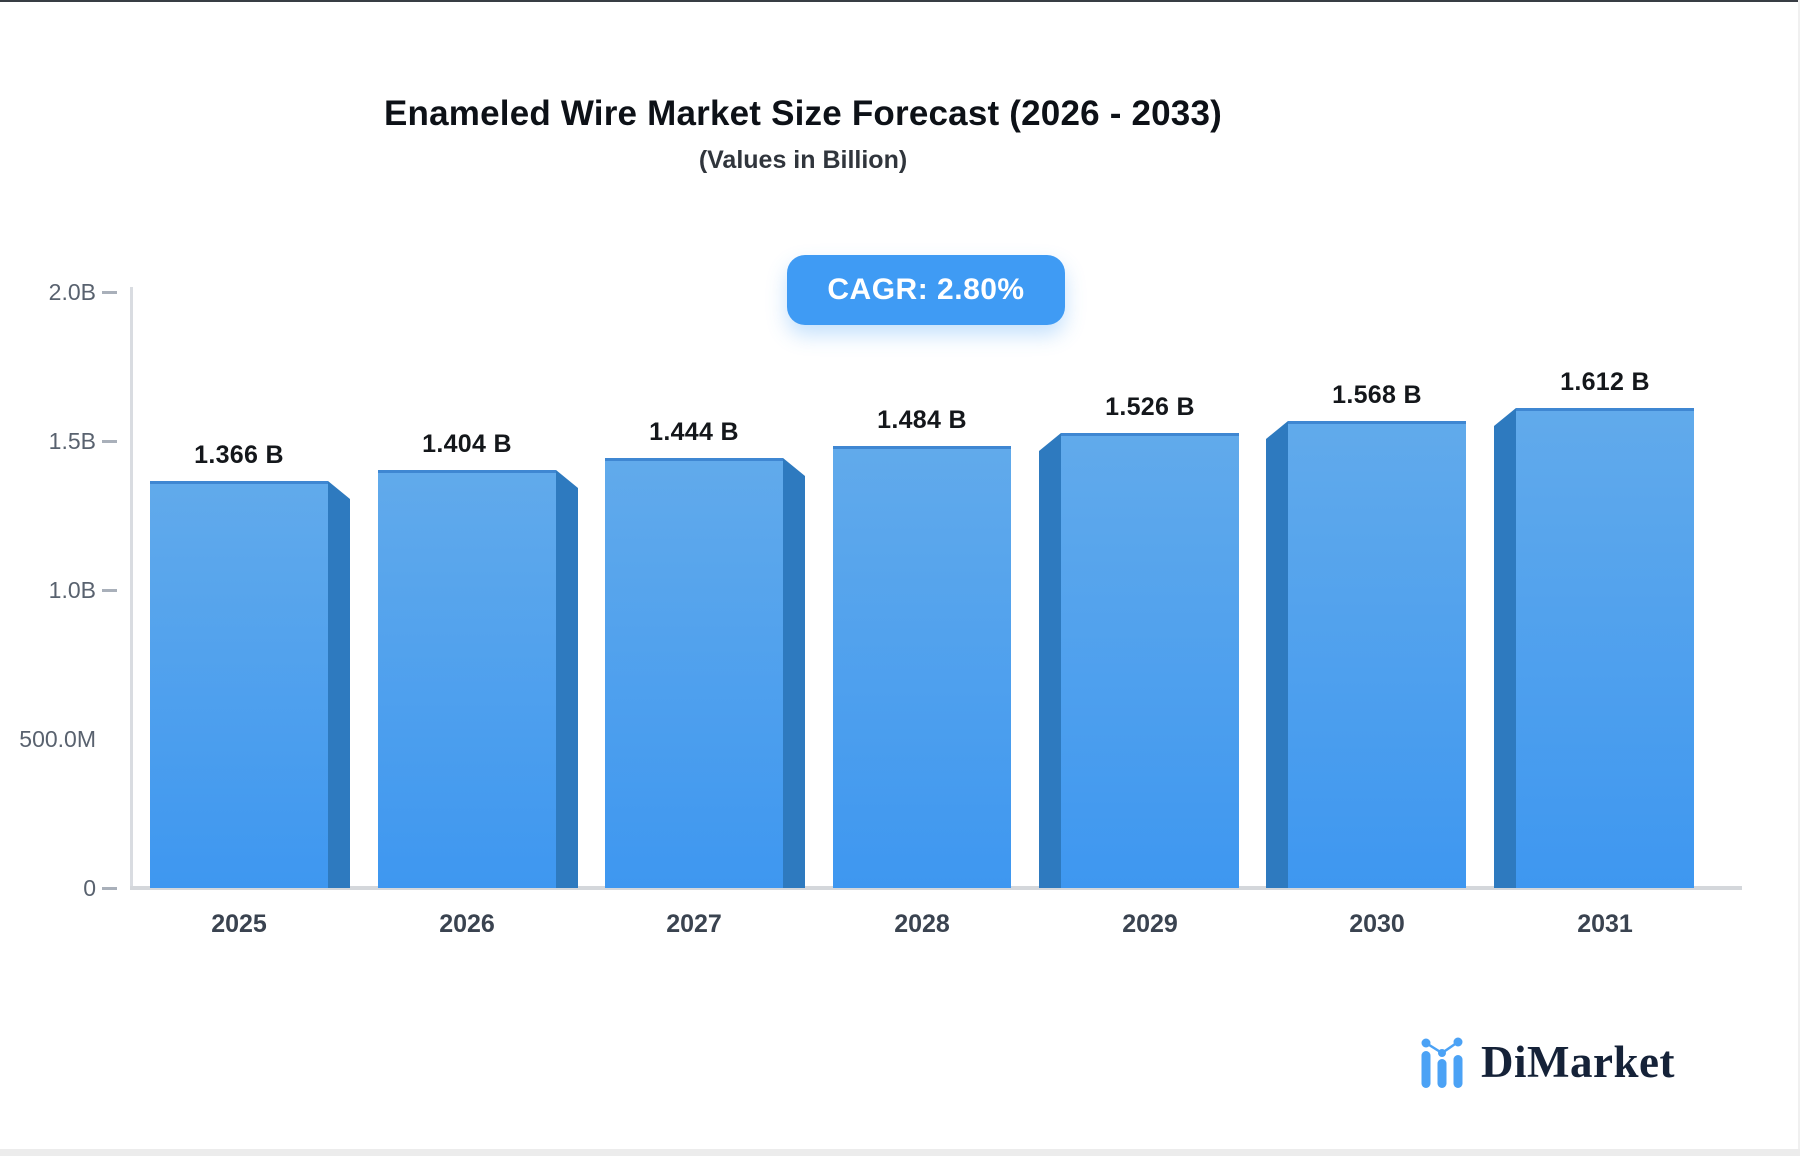 This screenshot has width=1800, height=1156. Describe the element at coordinates (803, 160) in the screenshot. I see `chart-subtitle: (Values in Billion)` at that location.